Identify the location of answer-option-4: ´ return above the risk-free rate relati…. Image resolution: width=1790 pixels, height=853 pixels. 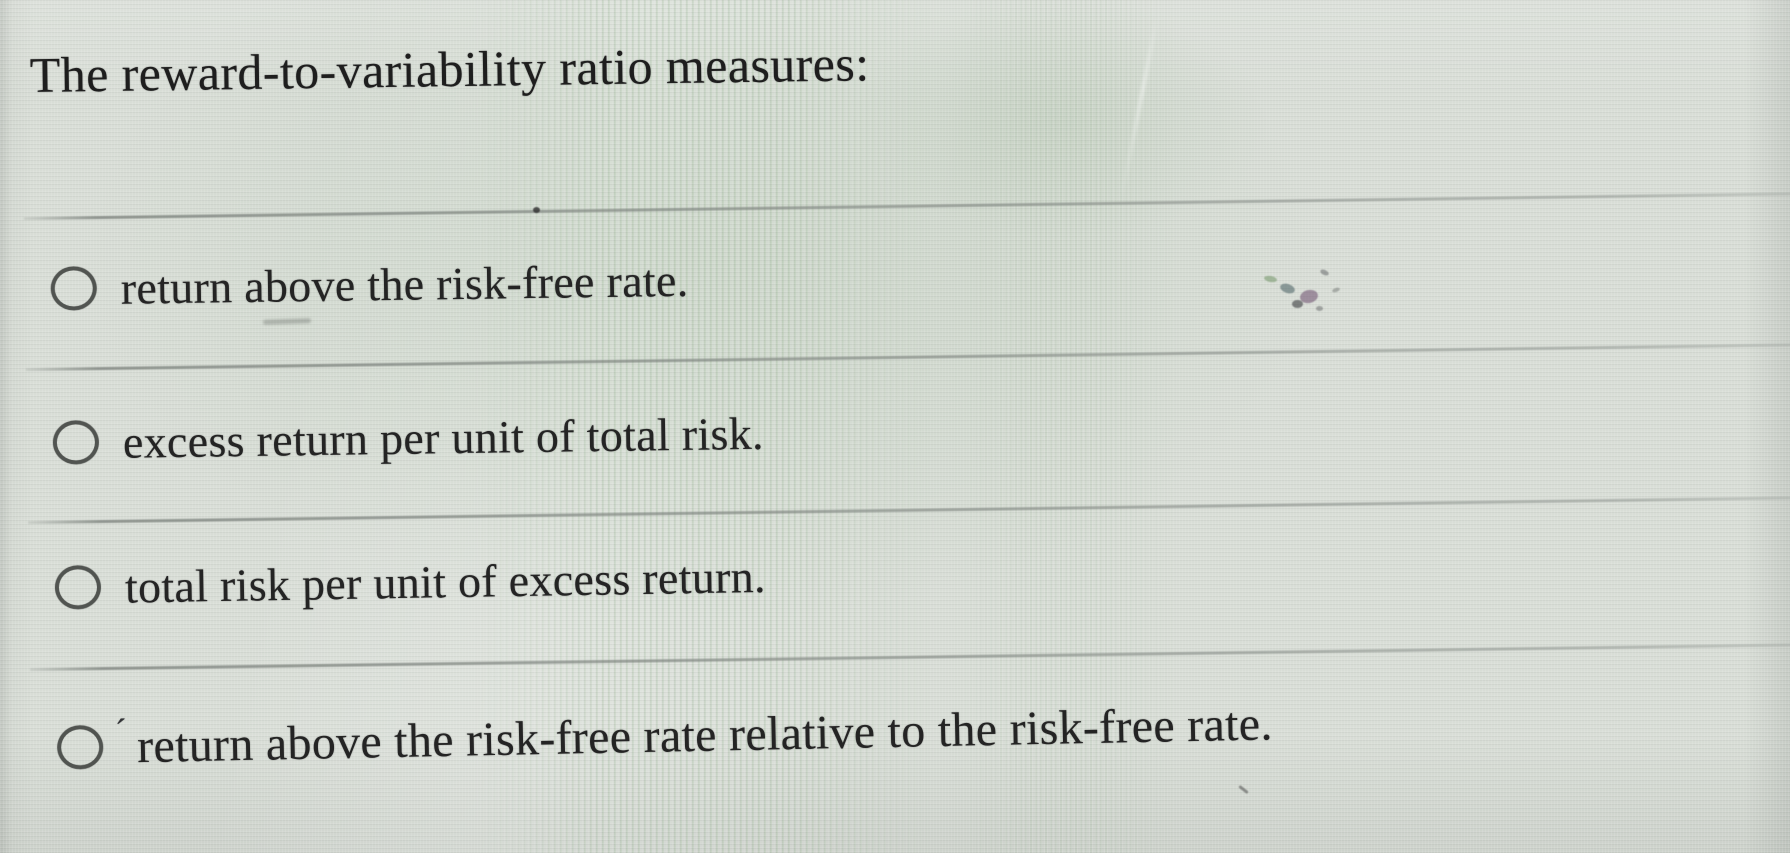
(899, 731).